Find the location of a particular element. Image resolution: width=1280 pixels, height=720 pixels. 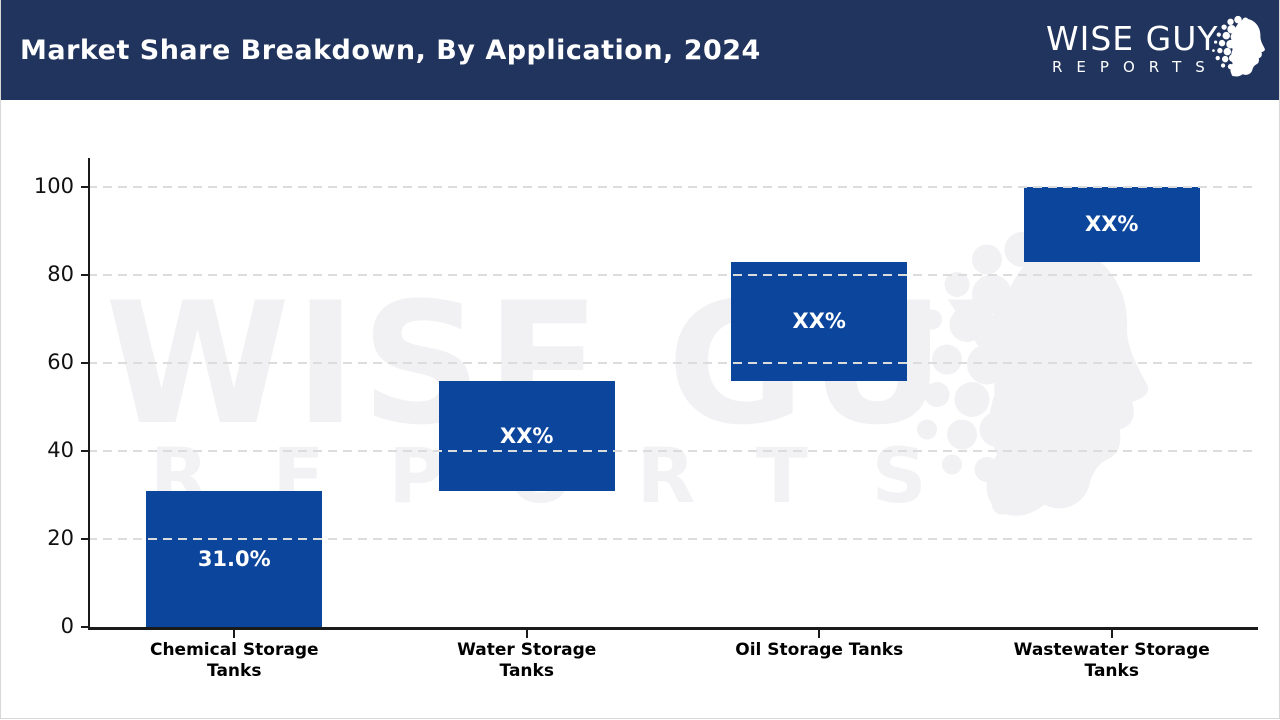

gridline-y20 is located at coordinates (673, 539).